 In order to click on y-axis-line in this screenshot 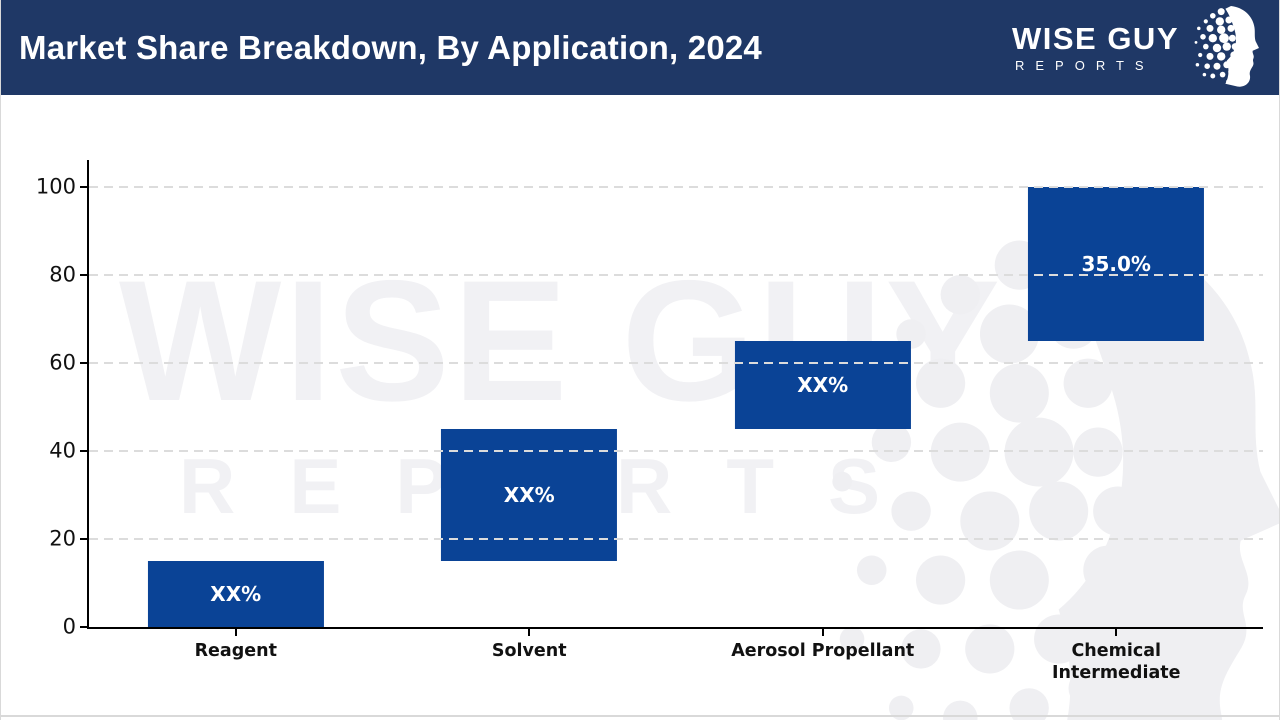, I will do `click(88, 393)`.